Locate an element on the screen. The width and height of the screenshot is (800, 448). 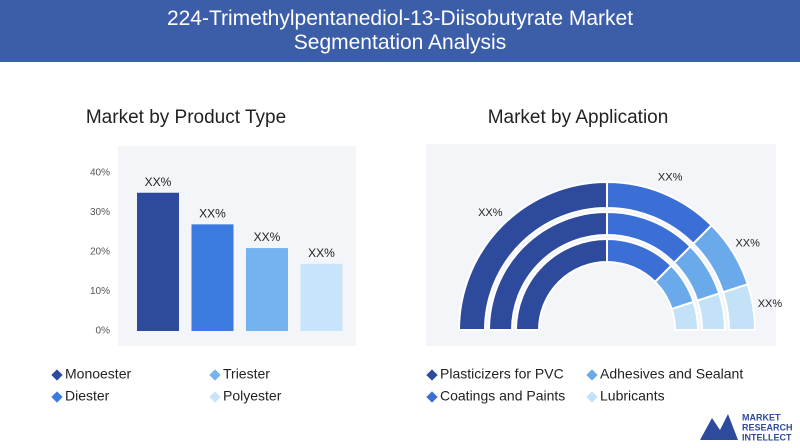
legend-label: Diester is located at coordinates (87, 396).